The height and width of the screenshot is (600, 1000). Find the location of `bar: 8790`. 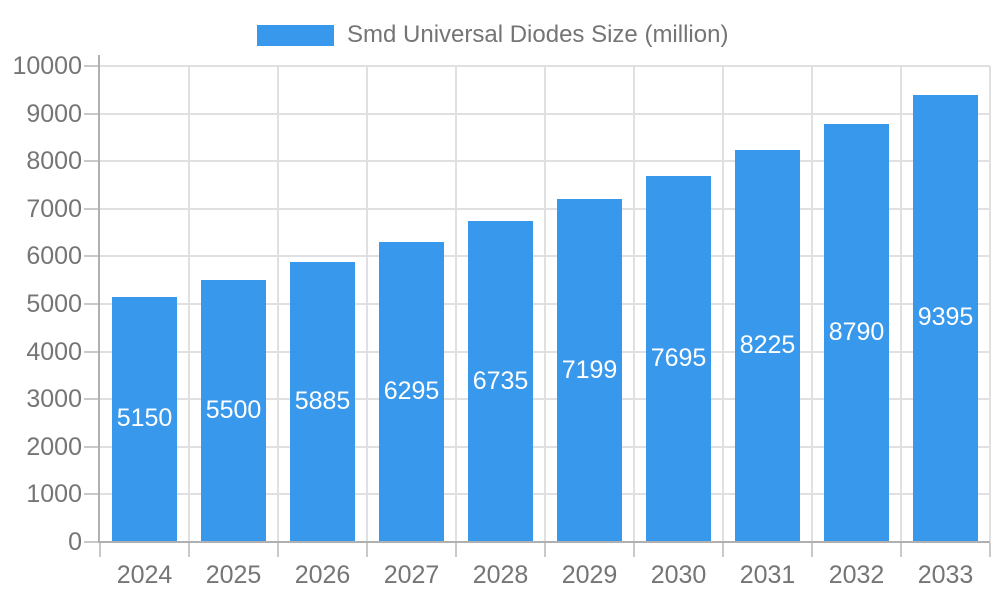

bar: 8790 is located at coordinates (856, 332).